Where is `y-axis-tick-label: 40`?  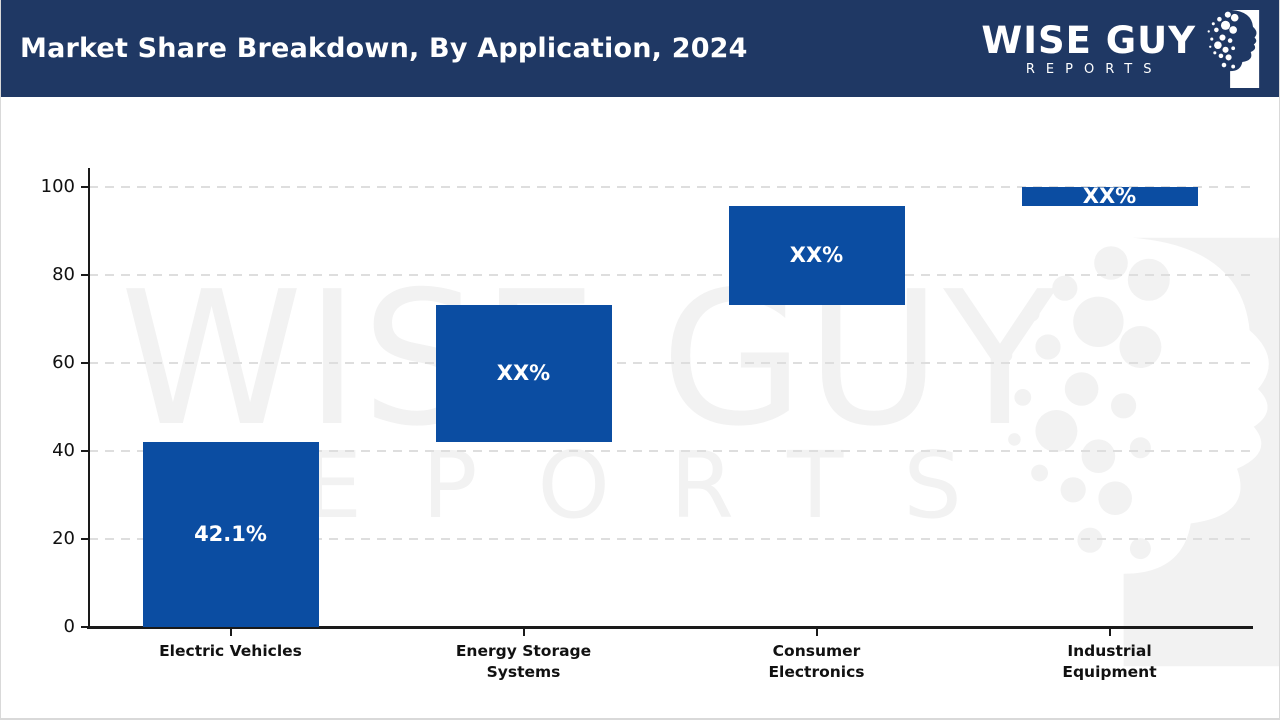
y-axis-tick-label: 40 is located at coordinates (63, 450).